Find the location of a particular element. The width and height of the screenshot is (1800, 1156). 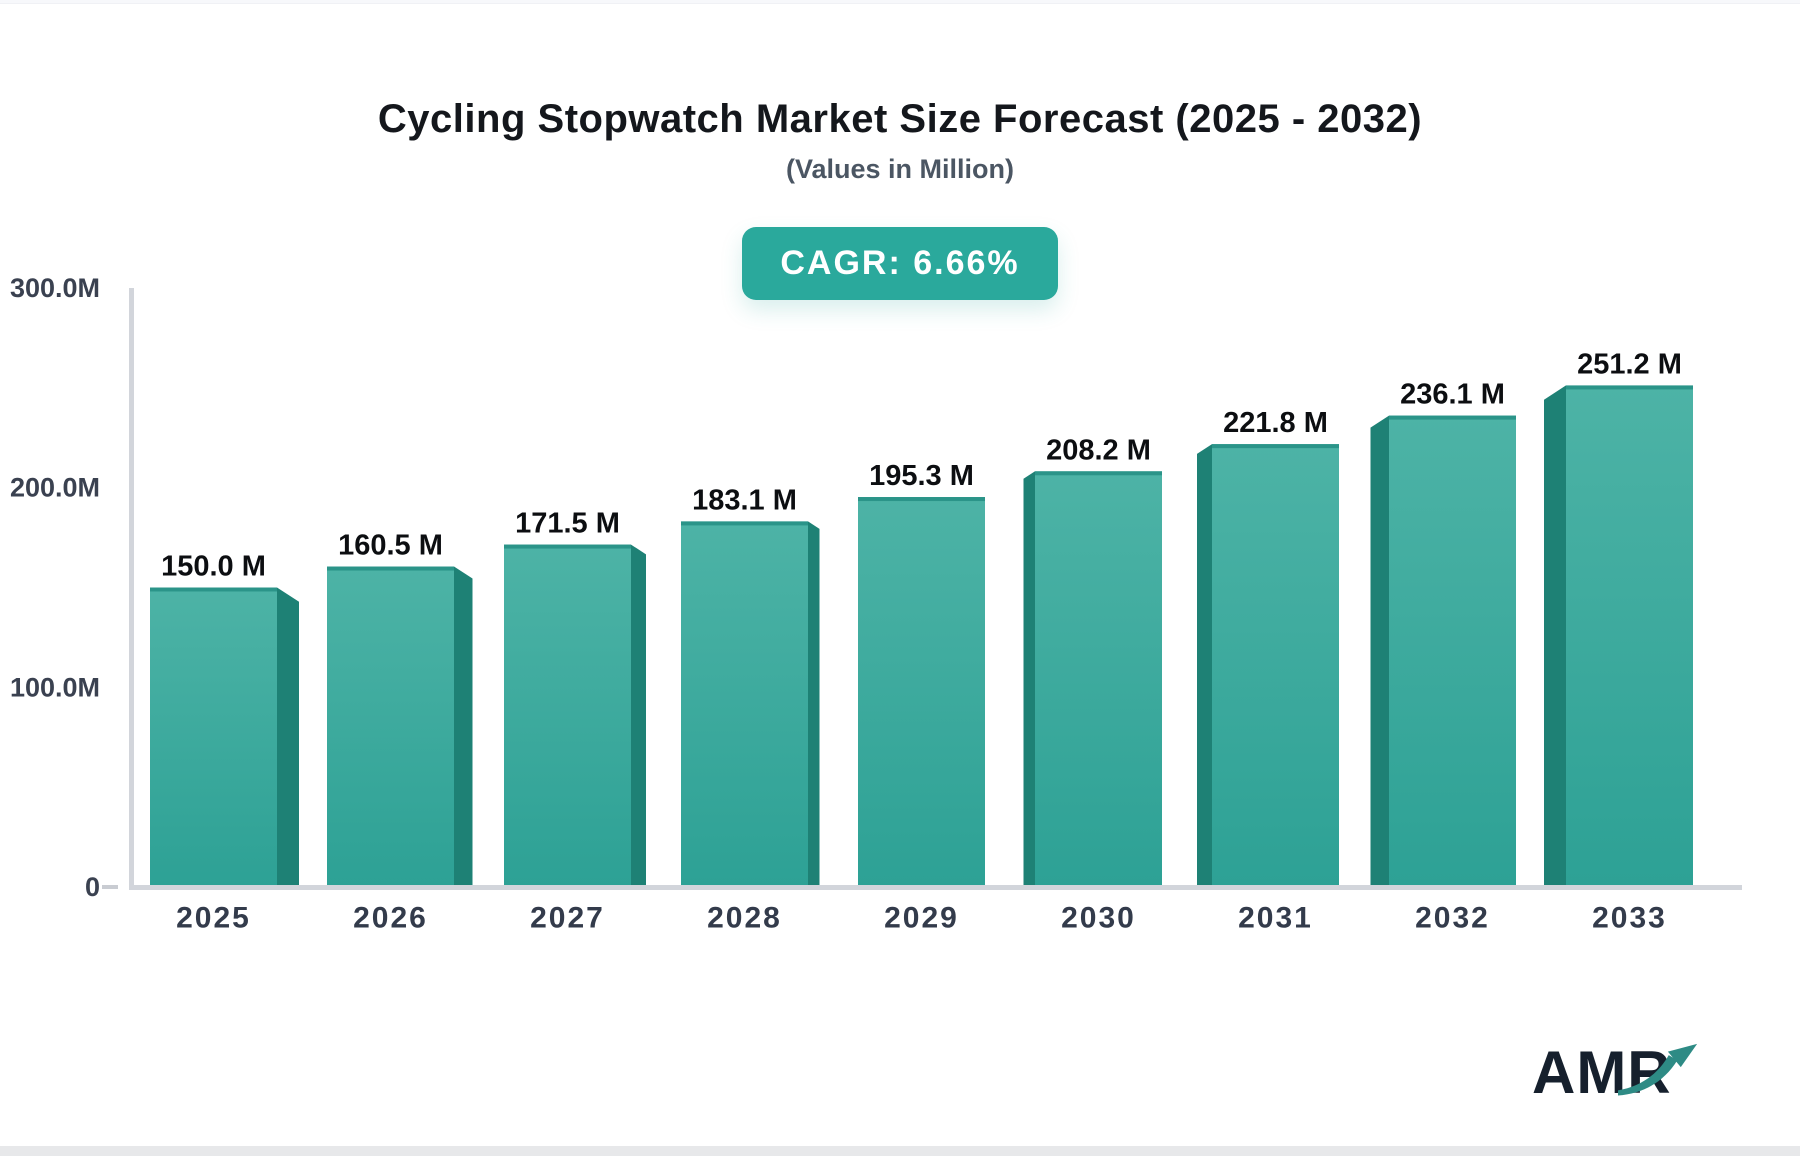

bar-2033 is located at coordinates (1629, 636).